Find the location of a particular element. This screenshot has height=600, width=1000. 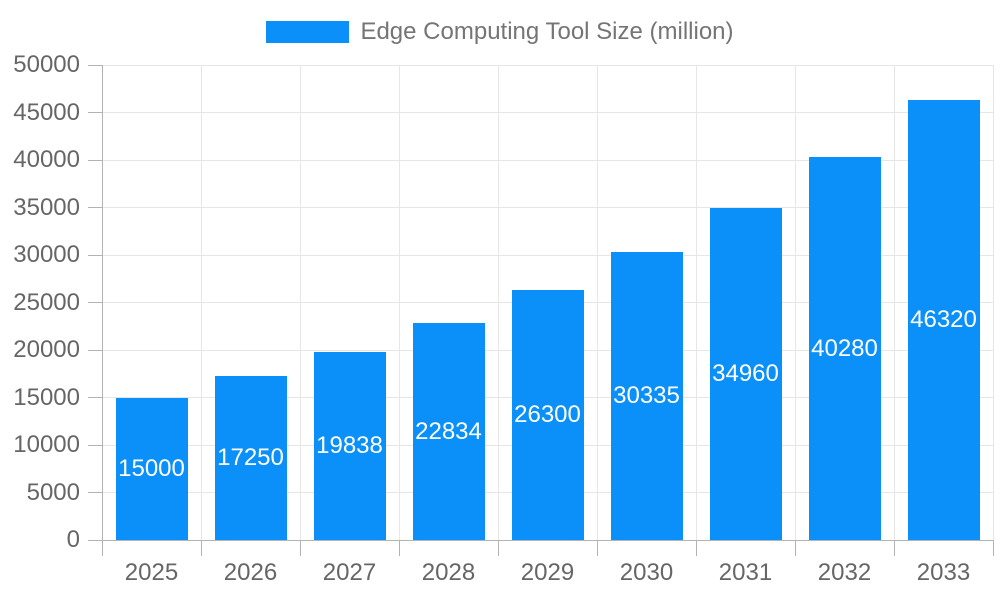

x-axis-label: 2031 is located at coordinates (745, 572).